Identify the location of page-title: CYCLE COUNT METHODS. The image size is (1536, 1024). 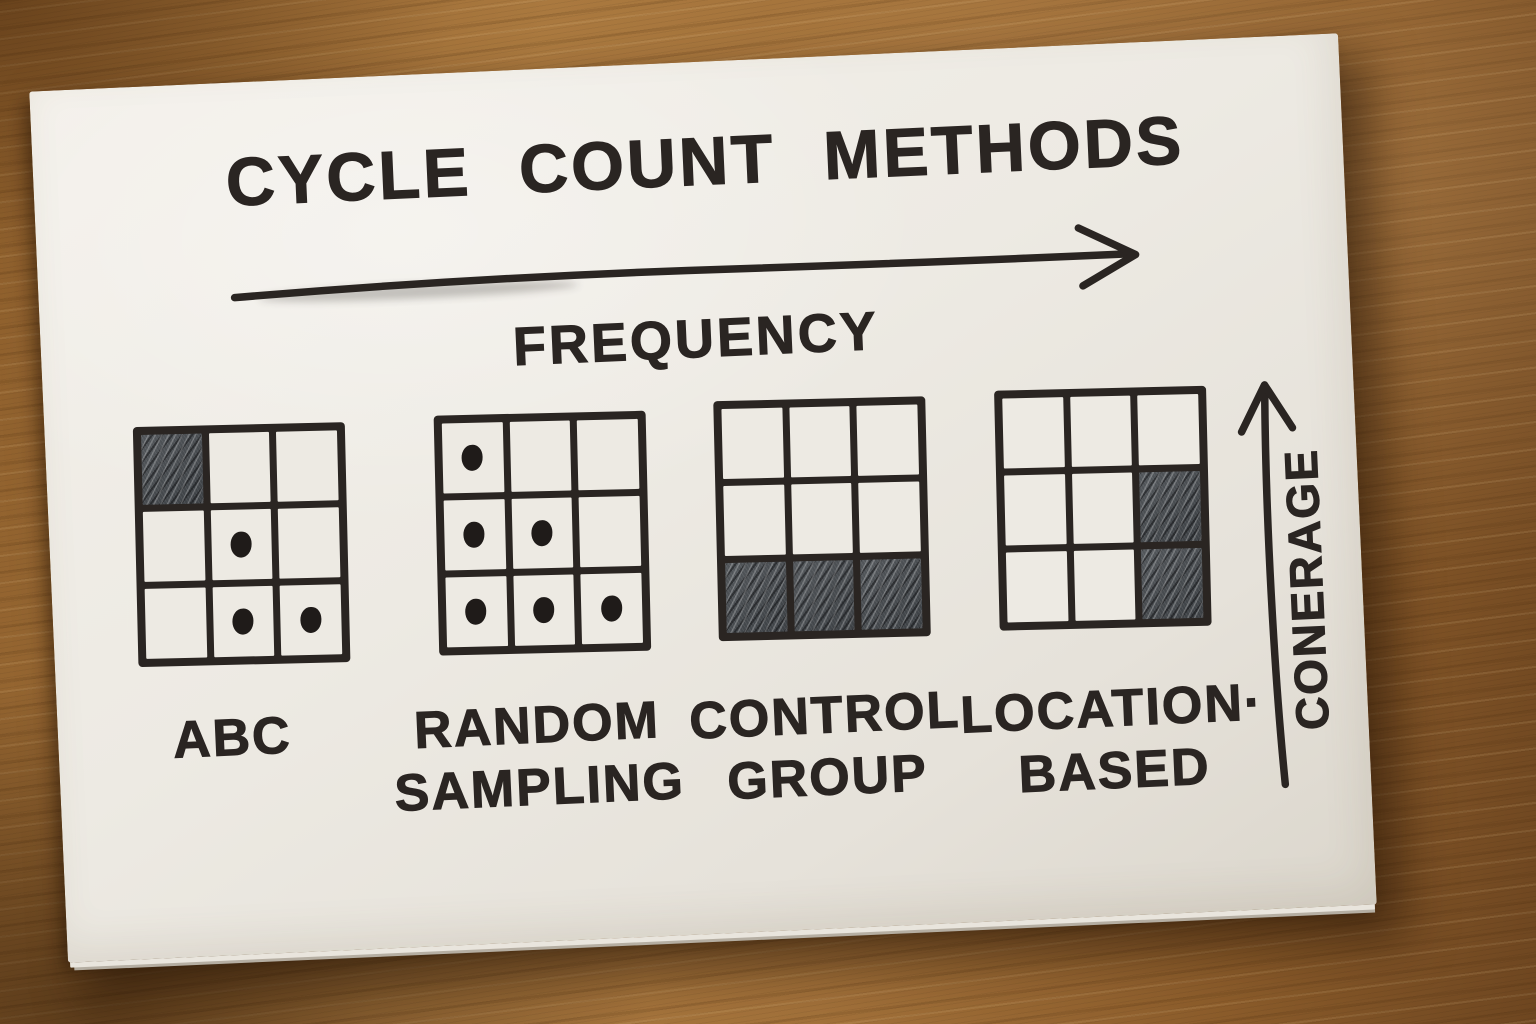
(705, 162).